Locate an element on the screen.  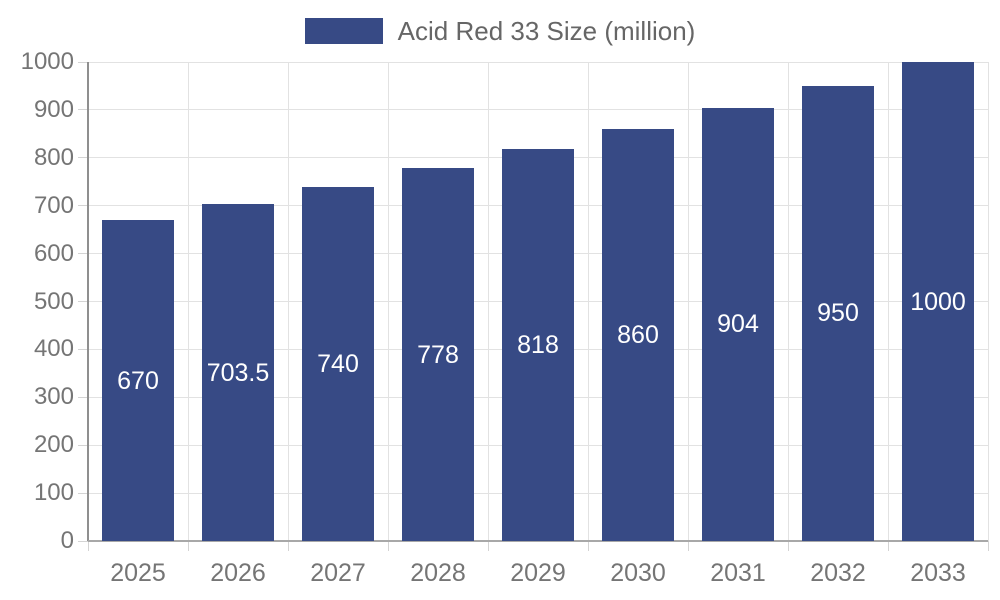
y-axis-label: 800 is located at coordinates (53, 157).